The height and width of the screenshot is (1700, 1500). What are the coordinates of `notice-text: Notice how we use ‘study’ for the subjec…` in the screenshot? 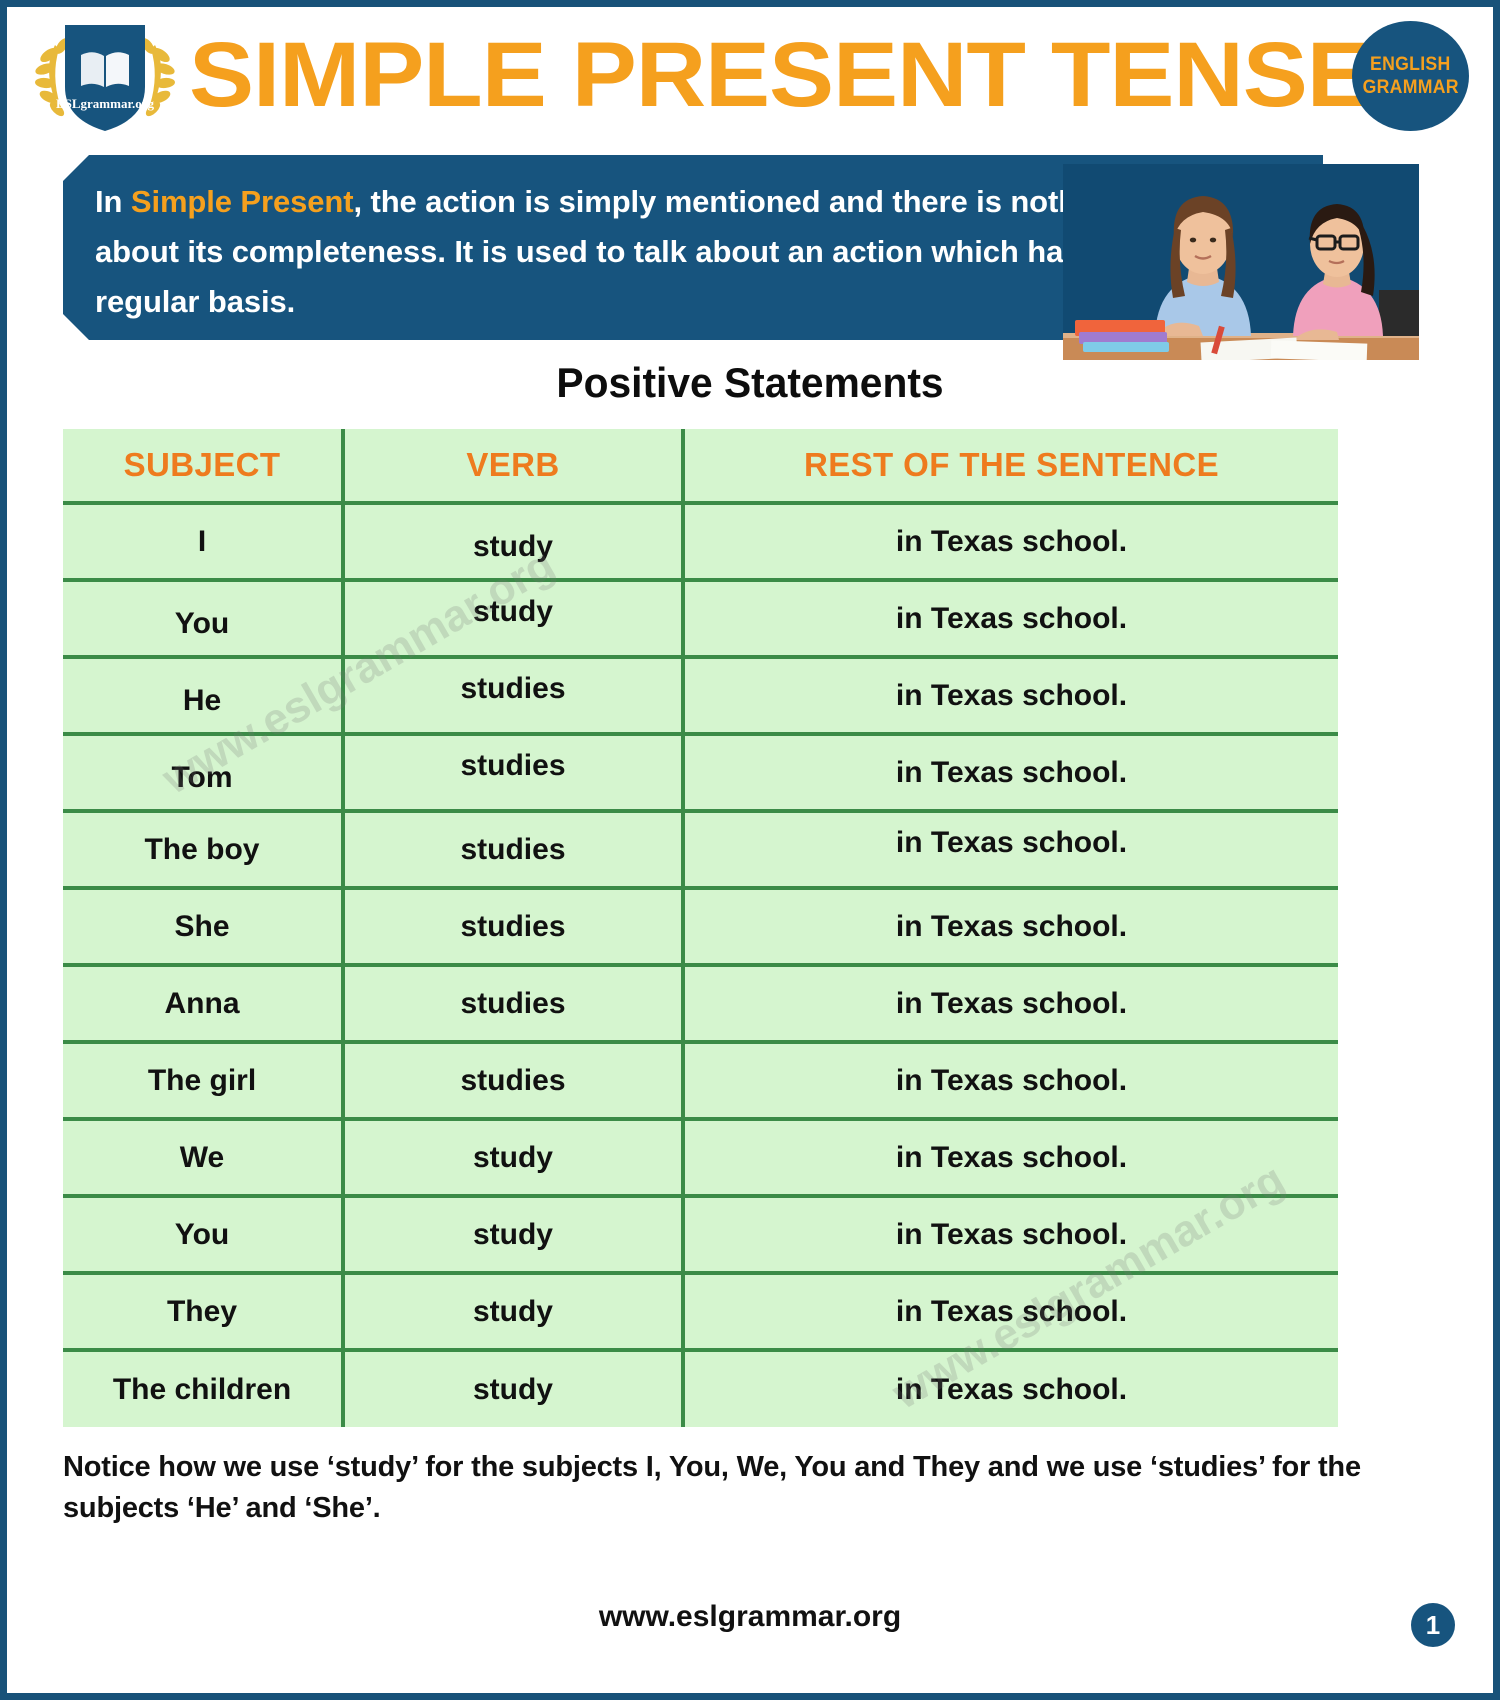 It's located at (712, 1488).